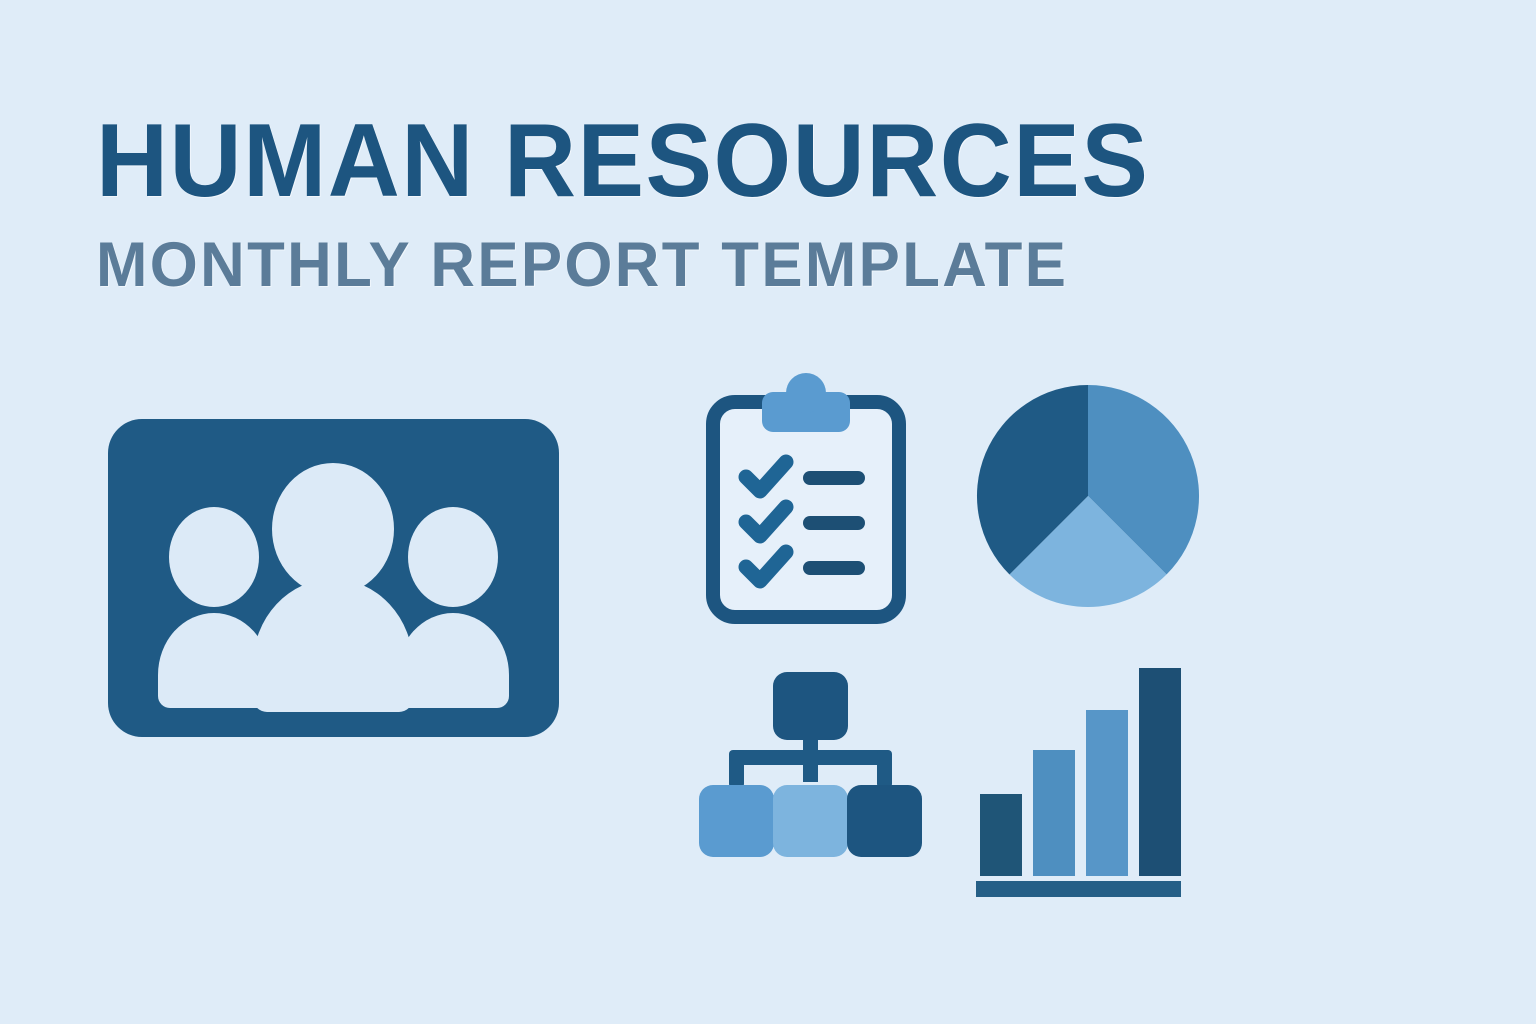 Image resolution: width=1536 pixels, height=1024 pixels. Describe the element at coordinates (810, 759) in the screenshot. I see `org-connectors` at that location.